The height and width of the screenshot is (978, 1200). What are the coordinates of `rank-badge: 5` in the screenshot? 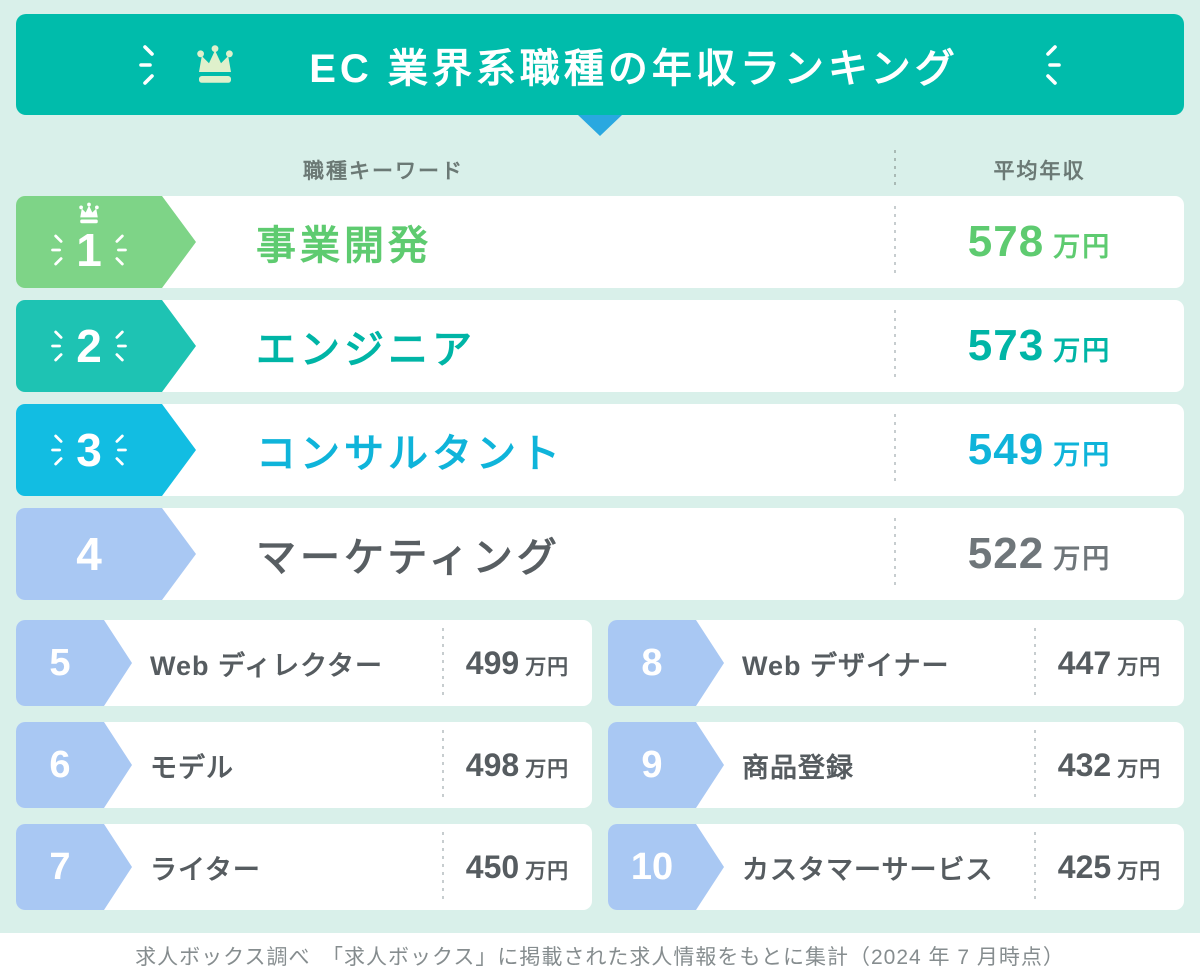 It's located at (74, 663).